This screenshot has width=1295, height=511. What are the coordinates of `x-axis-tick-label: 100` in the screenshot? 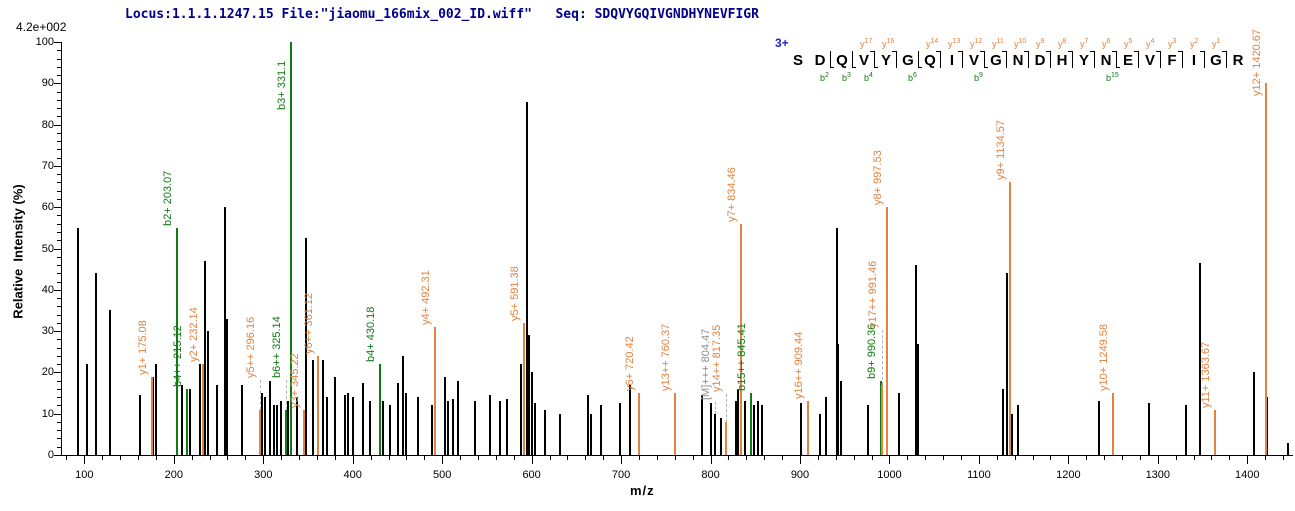 It's located at (84, 475).